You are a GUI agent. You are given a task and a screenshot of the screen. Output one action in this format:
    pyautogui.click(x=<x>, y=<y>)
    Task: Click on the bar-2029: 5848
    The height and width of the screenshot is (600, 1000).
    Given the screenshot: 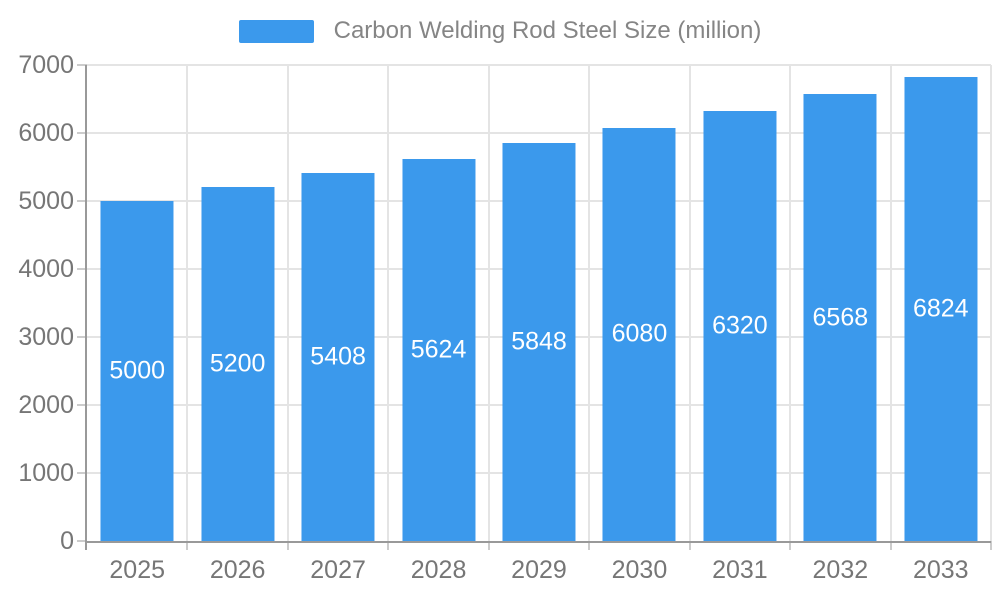 What is the action you would take?
    pyautogui.click(x=539, y=342)
    